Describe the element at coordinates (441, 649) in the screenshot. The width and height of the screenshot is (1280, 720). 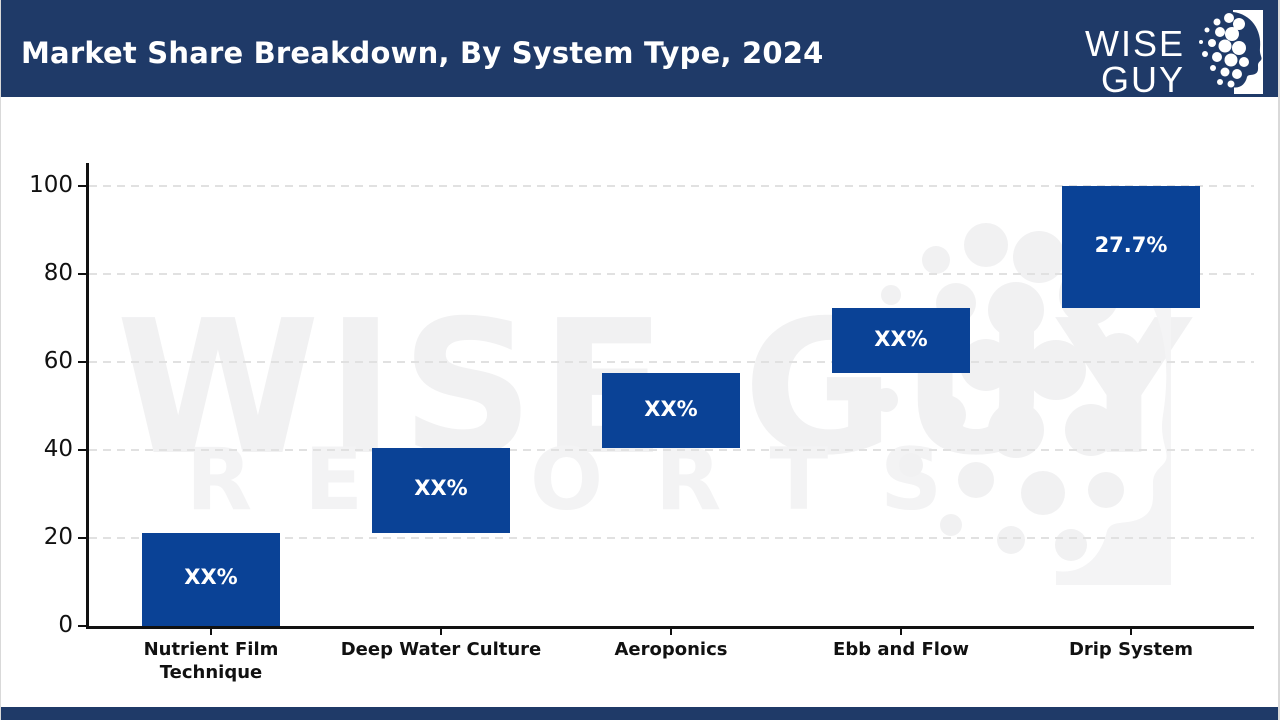
I see `x-axis-category-label: Deep Water Culture` at that location.